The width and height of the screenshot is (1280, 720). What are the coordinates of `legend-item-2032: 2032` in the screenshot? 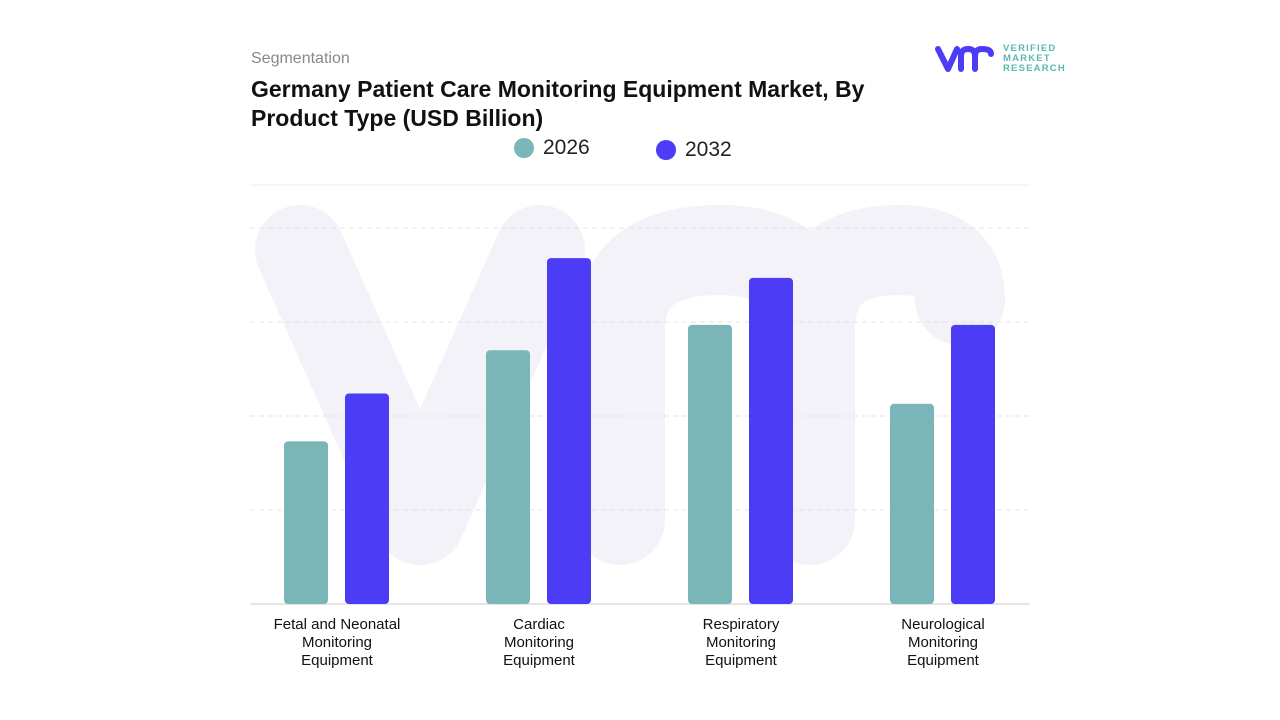 It's located at (694, 150).